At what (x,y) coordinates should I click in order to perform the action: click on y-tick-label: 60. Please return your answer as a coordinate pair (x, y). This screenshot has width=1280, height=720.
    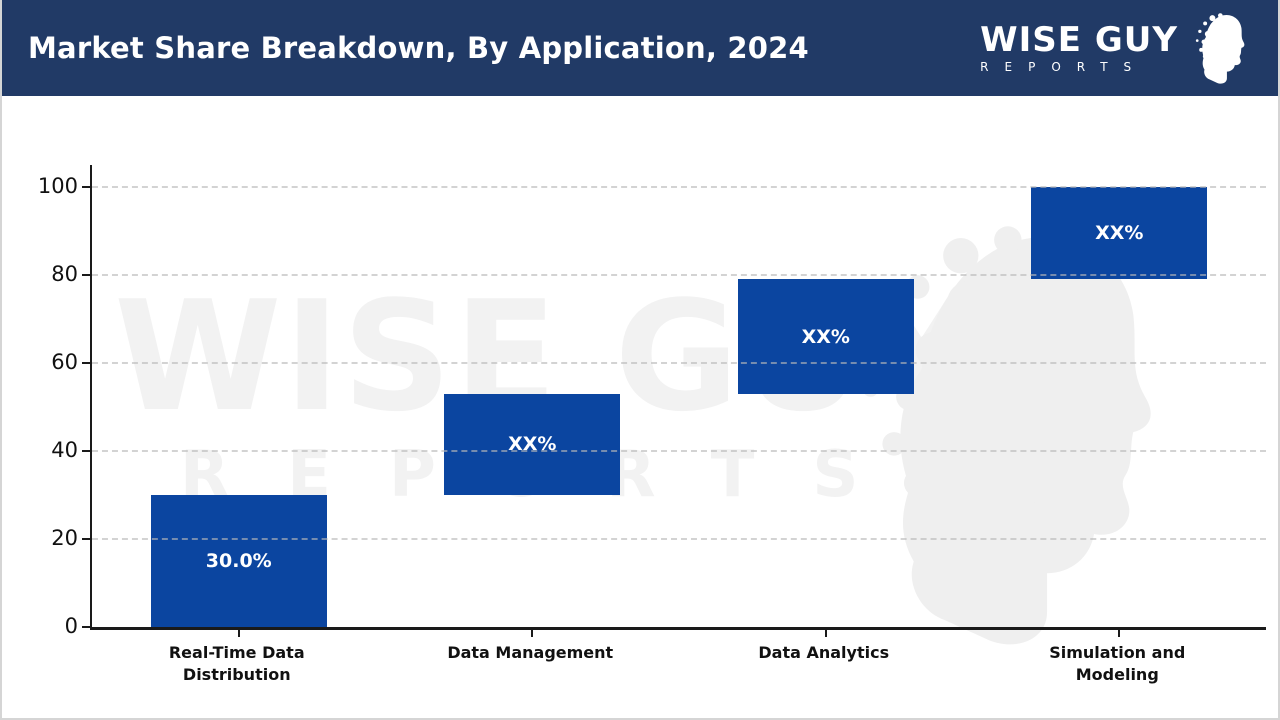
    Looking at the image, I should click on (64, 362).